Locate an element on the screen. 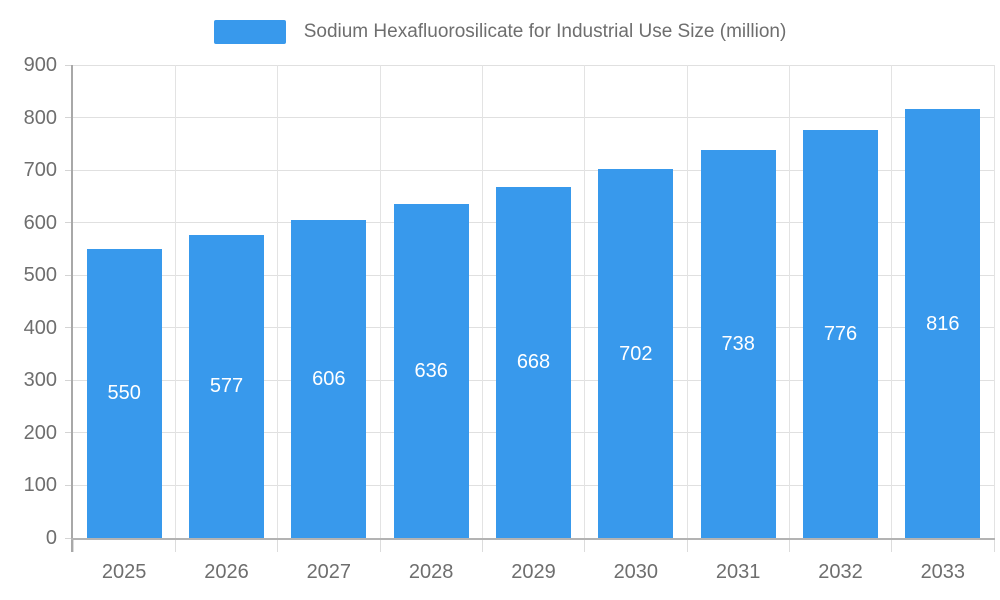 The height and width of the screenshot is (600, 1000). y-tick-label-900: 900 is located at coordinates (40, 65).